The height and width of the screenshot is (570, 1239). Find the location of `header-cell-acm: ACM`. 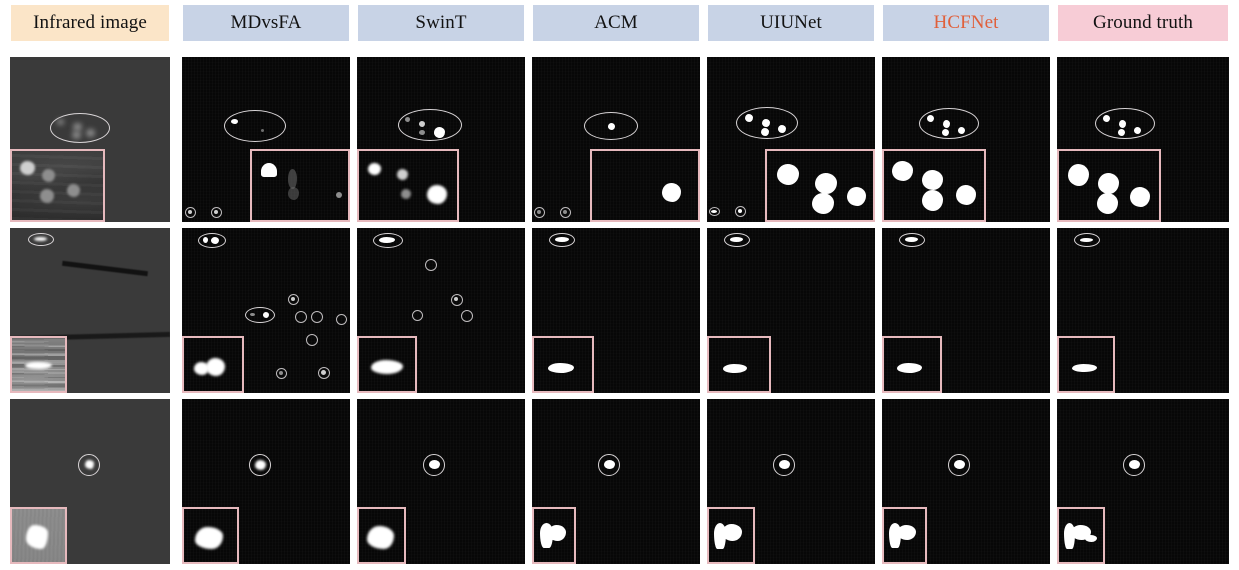

header-cell-acm: ACM is located at coordinates (616, 23).